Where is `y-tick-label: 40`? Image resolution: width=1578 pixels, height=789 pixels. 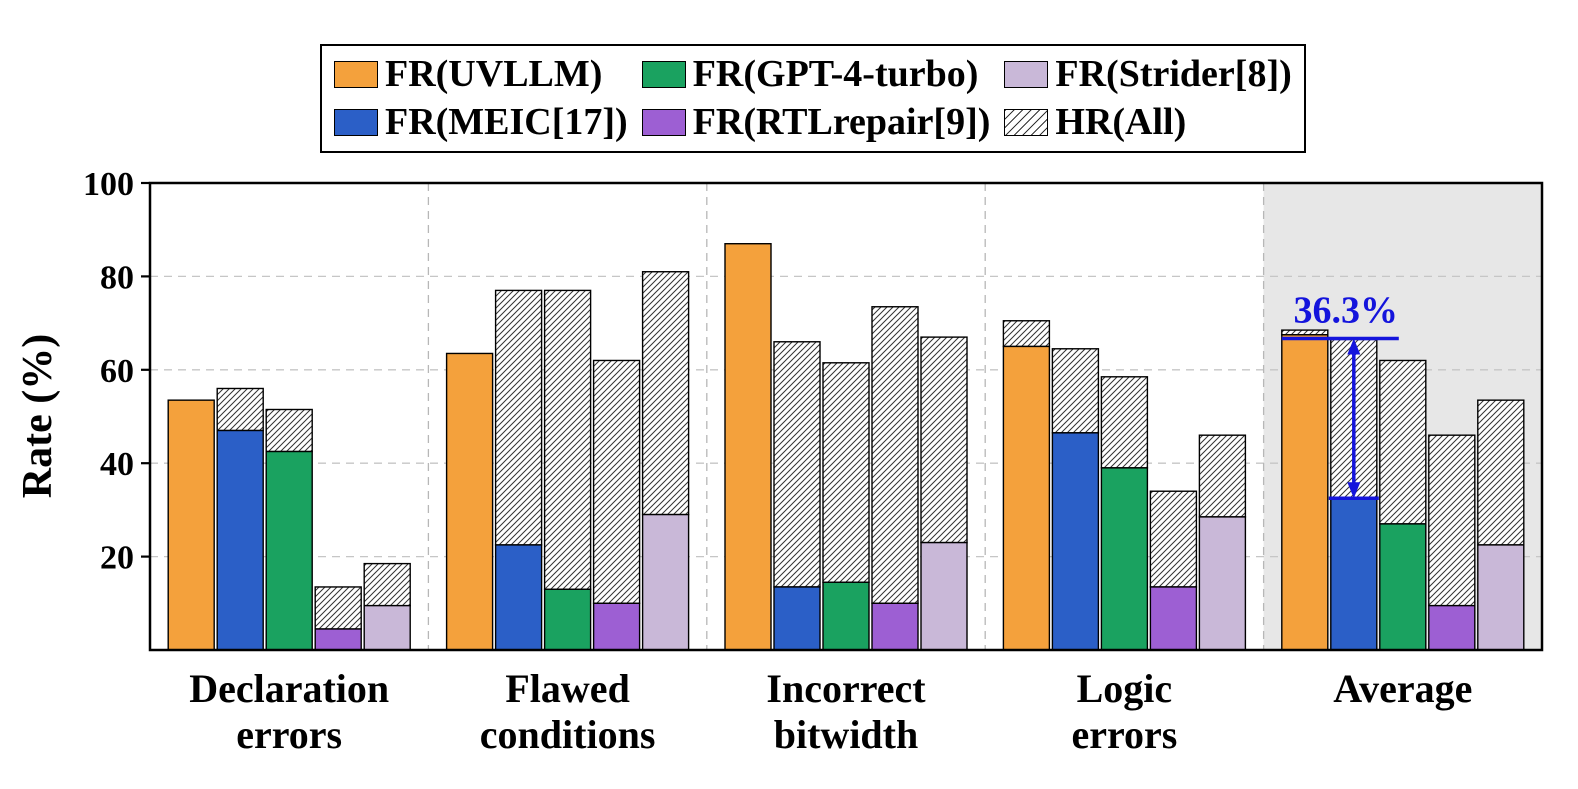 y-tick-label: 40 is located at coordinates (117, 464).